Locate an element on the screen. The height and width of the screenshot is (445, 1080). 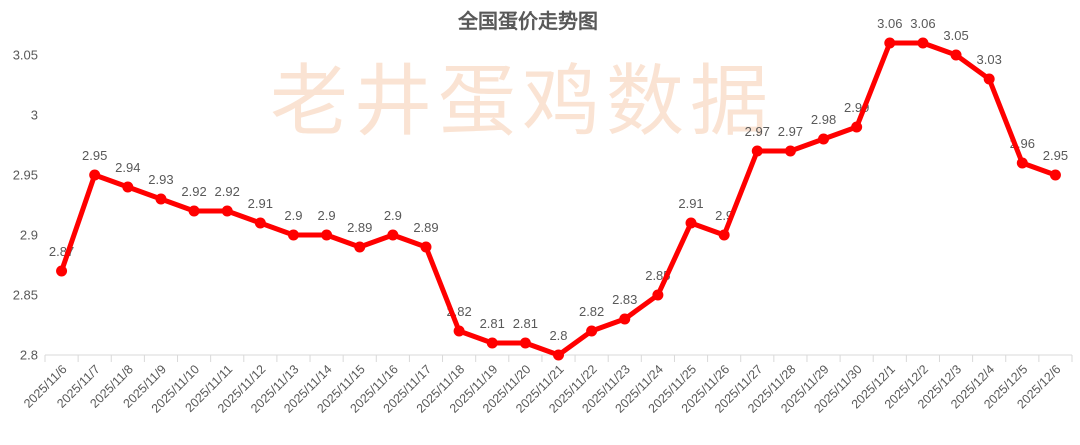
y-axis-tick-label: 2.9 is located at coordinates (29, 235).